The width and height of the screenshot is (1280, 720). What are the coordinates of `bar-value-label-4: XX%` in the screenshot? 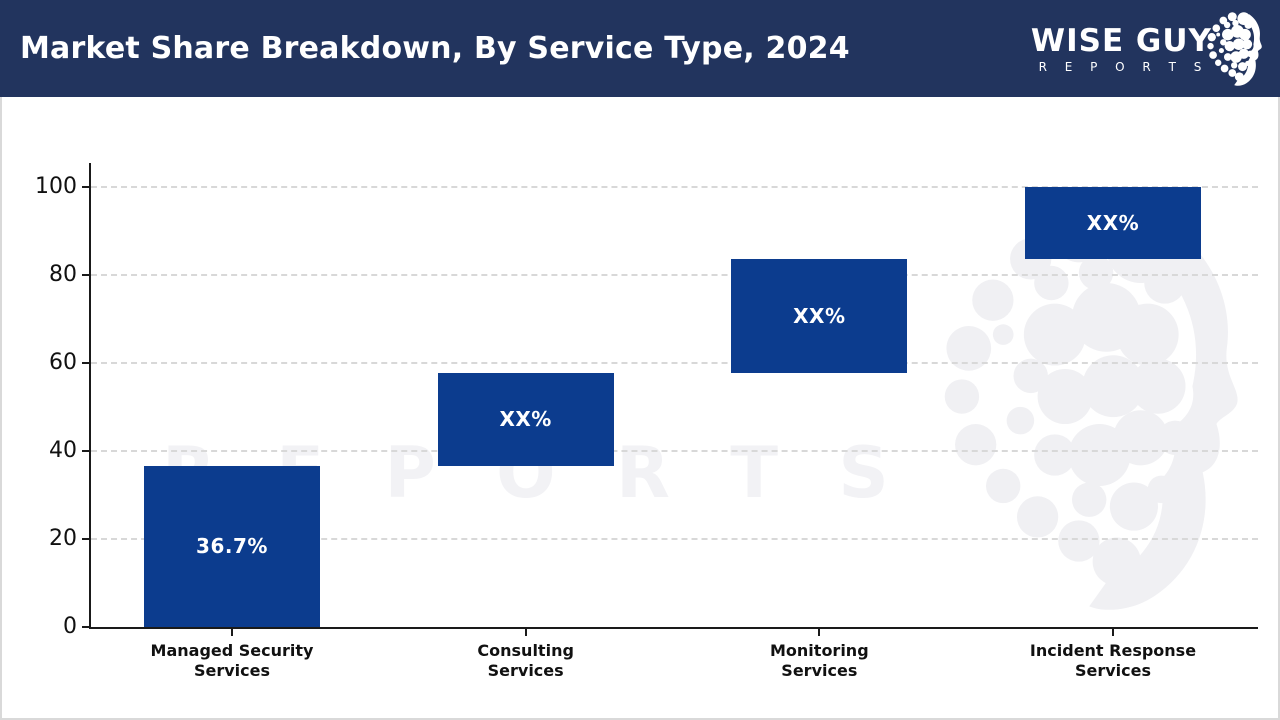 It's located at (1113, 223).